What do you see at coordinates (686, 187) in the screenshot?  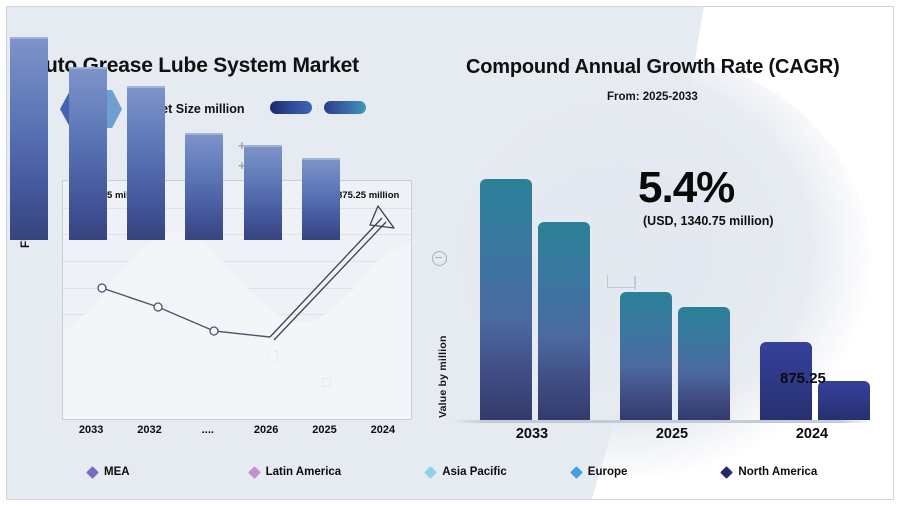 I see `cagr-value: 5.4%` at bounding box center [686, 187].